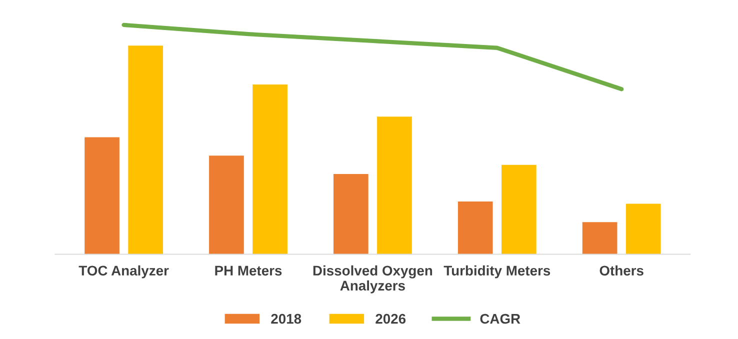 The image size is (738, 339). I want to click on x-tick-label: Turbidity Meters, so click(497, 271).